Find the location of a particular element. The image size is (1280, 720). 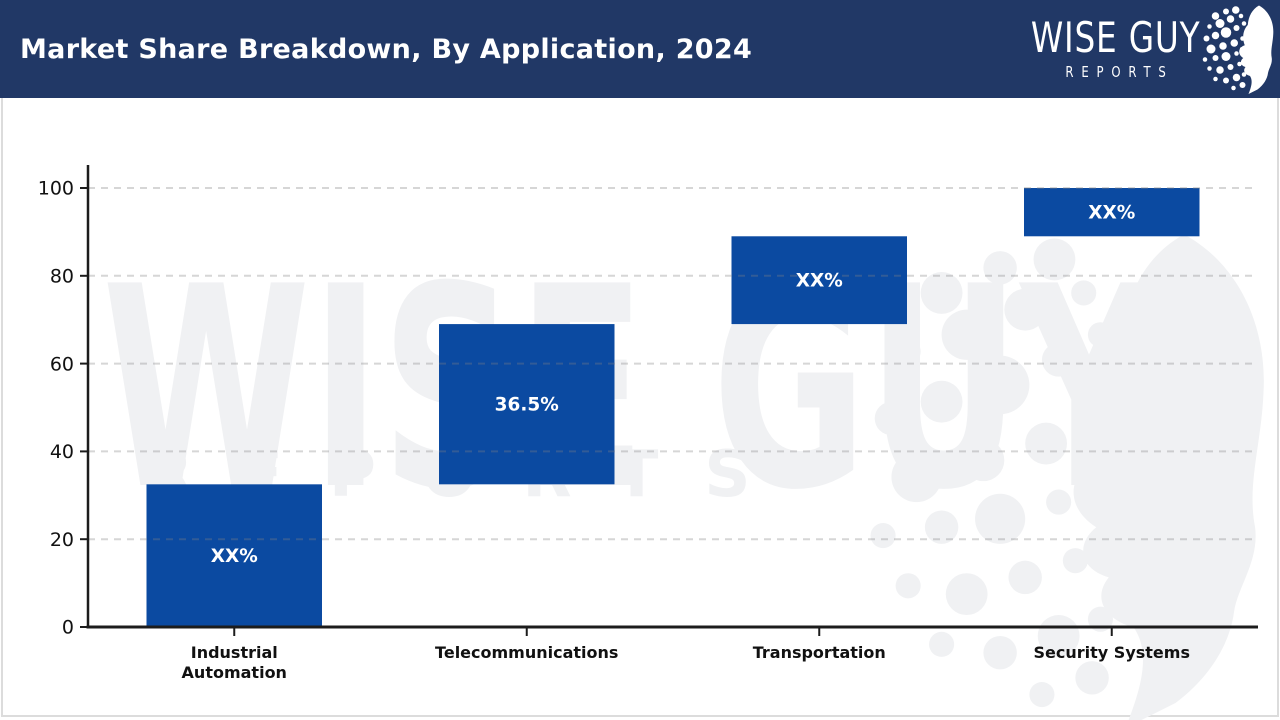

y-tick-label: 40 is located at coordinates (62, 452).